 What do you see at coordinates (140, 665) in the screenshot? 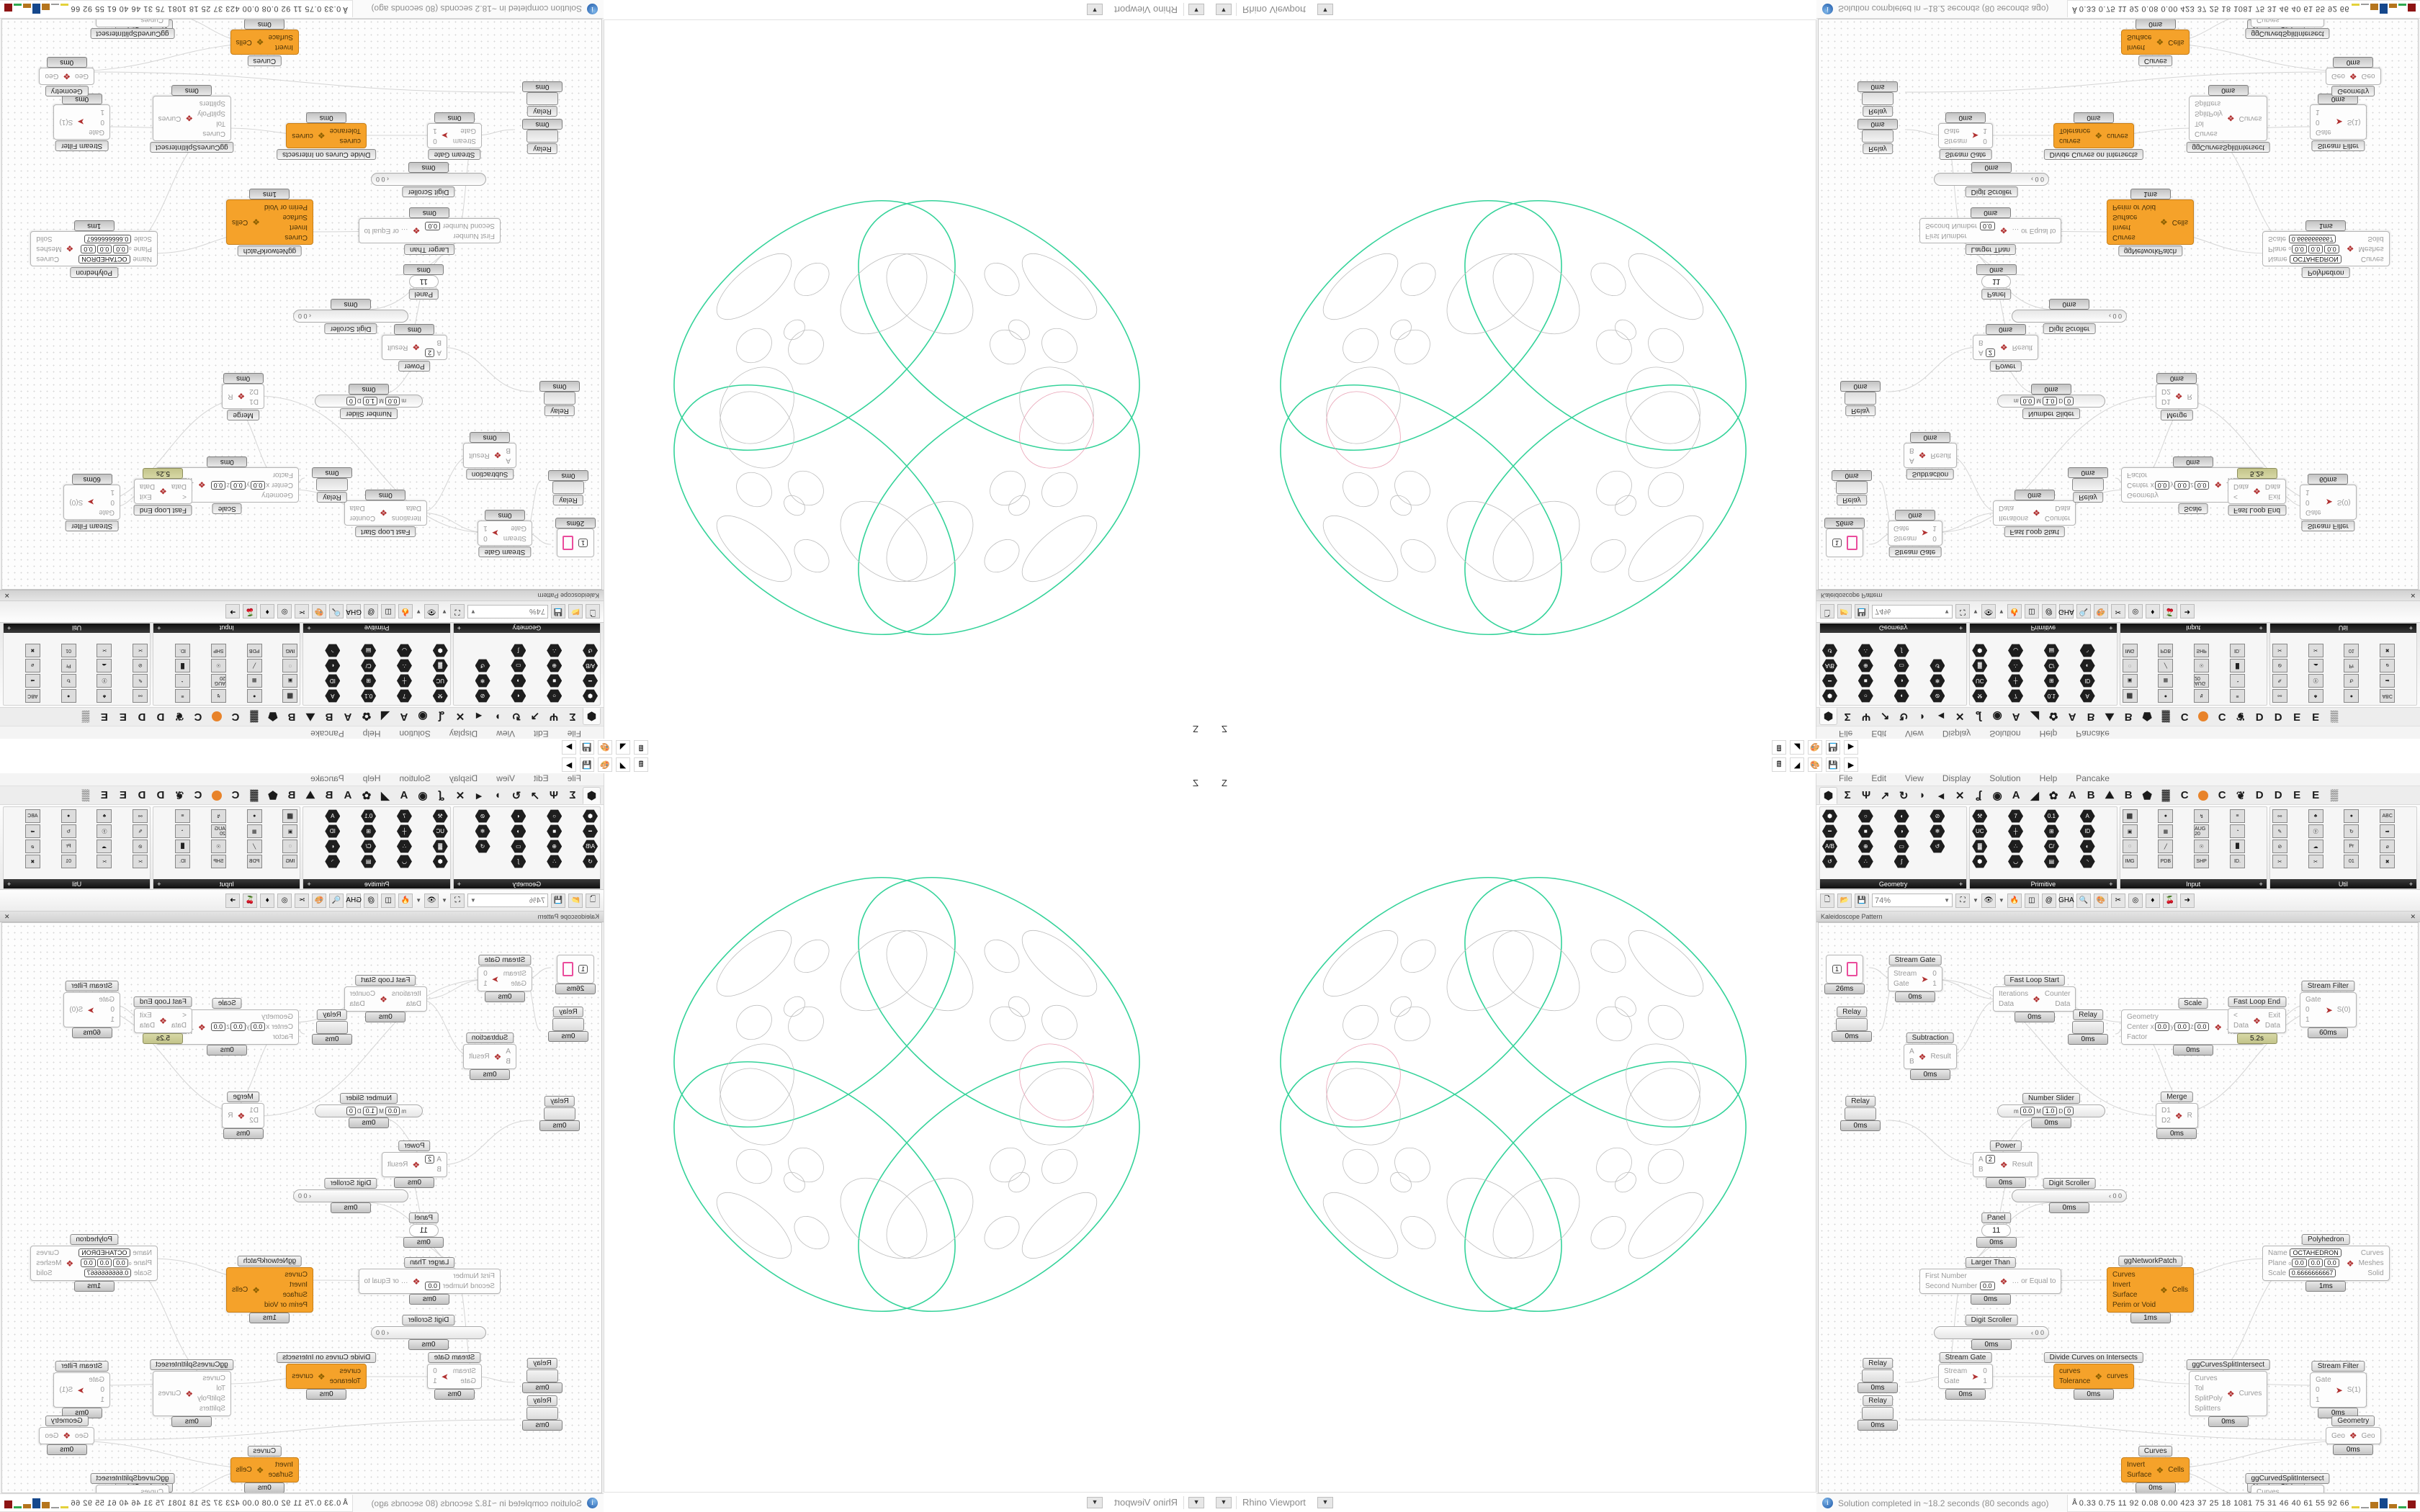
I see `component-icon: ⊘` at bounding box center [140, 665].